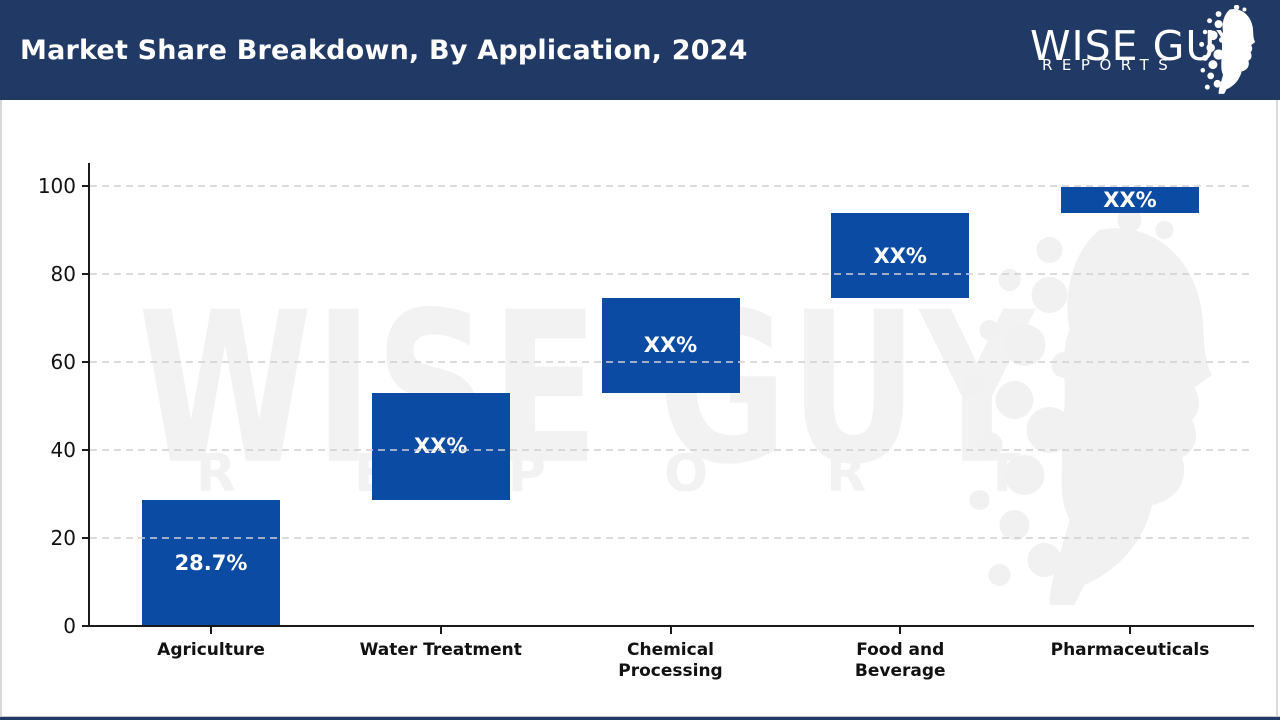 The image size is (1280, 720). I want to click on bar-agriculture: 28.7%, so click(211, 562).